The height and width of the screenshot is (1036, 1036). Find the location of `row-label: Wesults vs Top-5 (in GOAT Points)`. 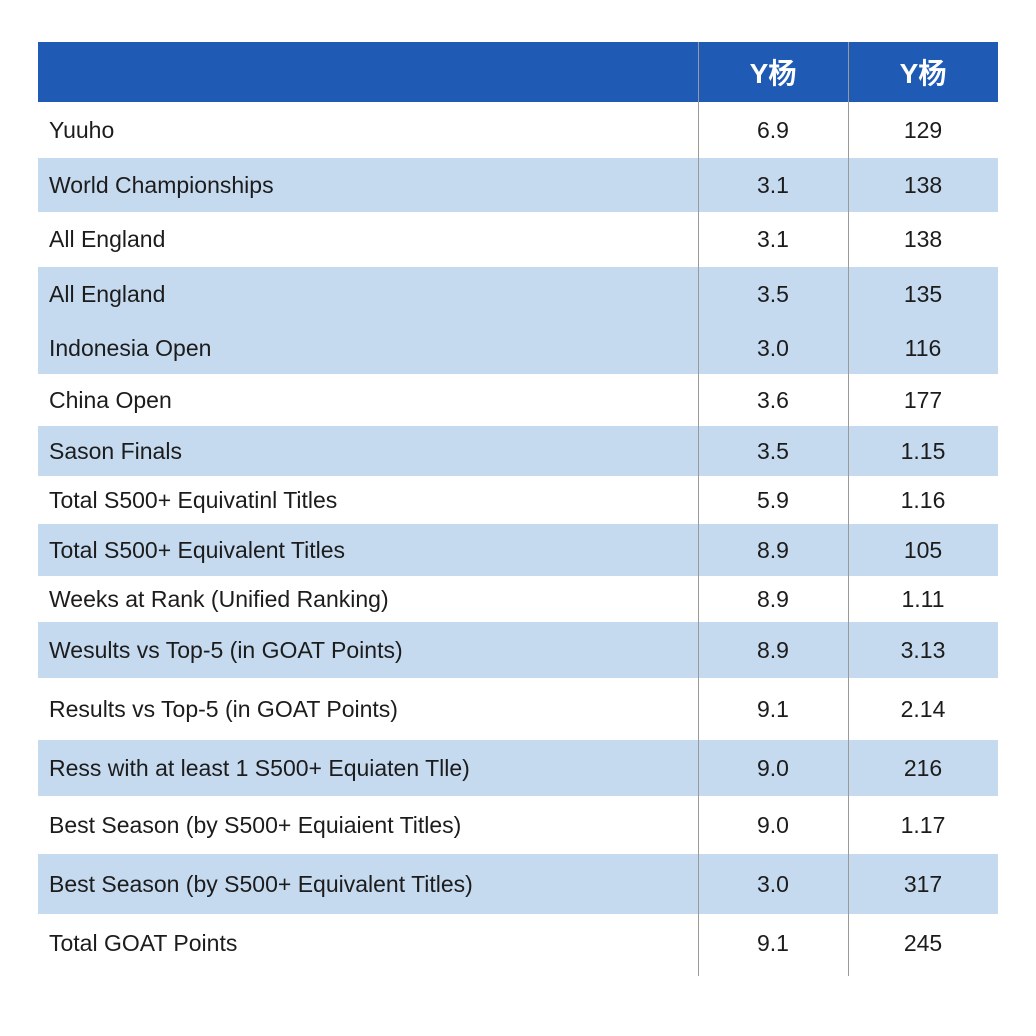

row-label: Wesults vs Top-5 (in GOAT Points) is located at coordinates (226, 649).